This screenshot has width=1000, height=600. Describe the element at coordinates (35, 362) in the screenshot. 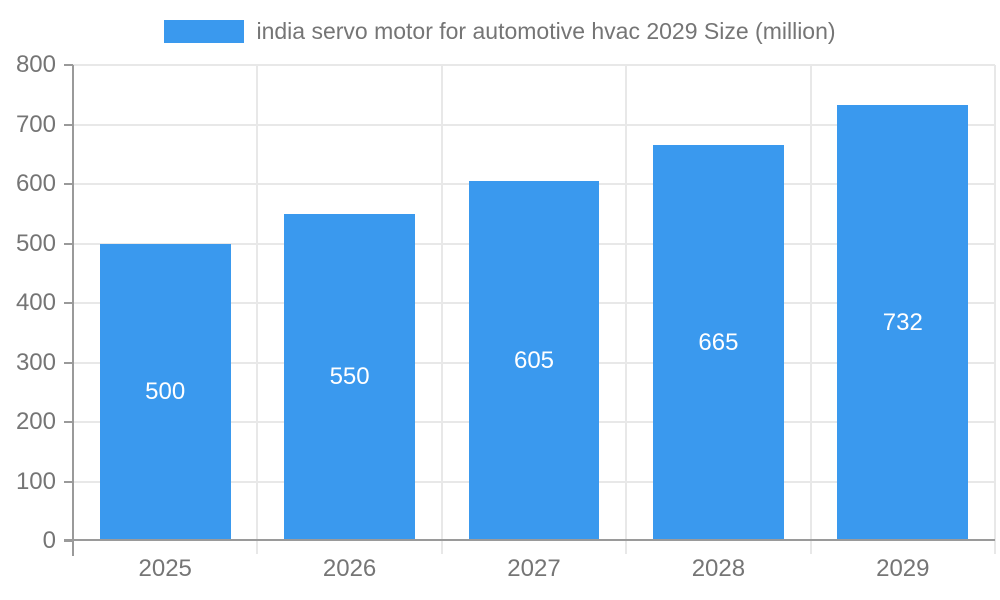

I see `y-tick-label: 300` at that location.